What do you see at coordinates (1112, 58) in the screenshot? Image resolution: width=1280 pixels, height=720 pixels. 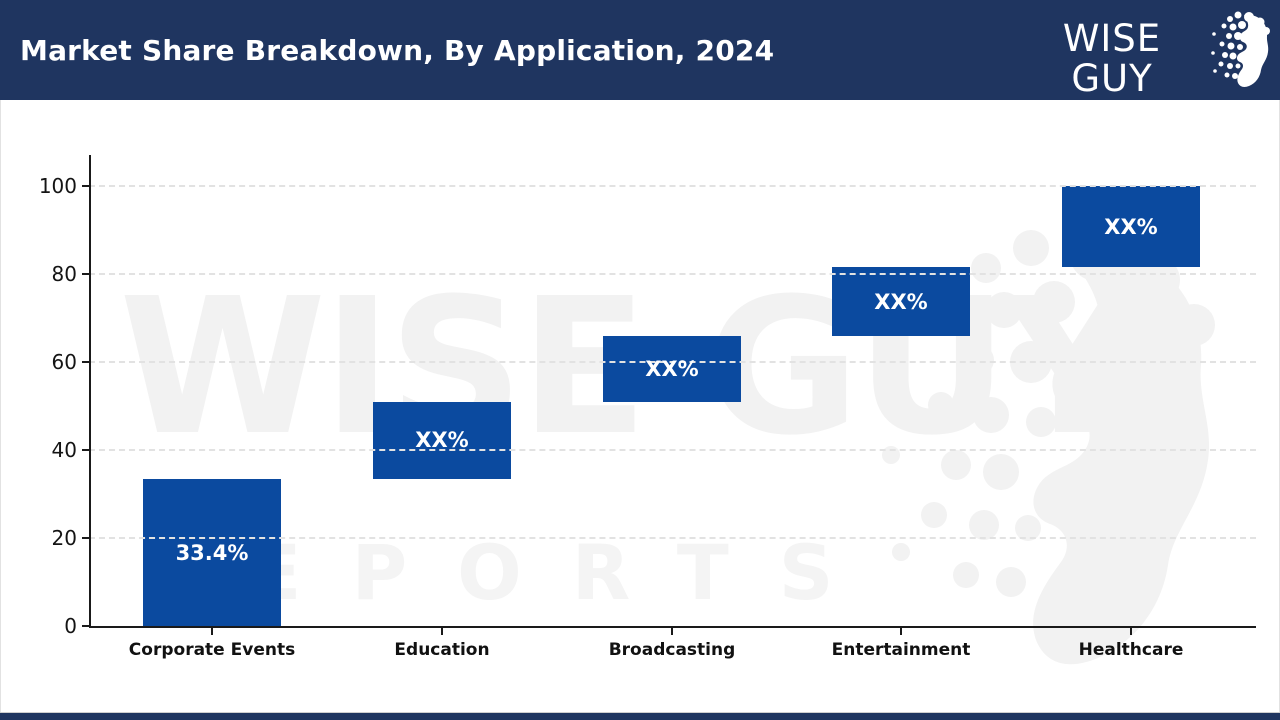 I see `logo-wordmark: WISE GUY` at bounding box center [1112, 58].